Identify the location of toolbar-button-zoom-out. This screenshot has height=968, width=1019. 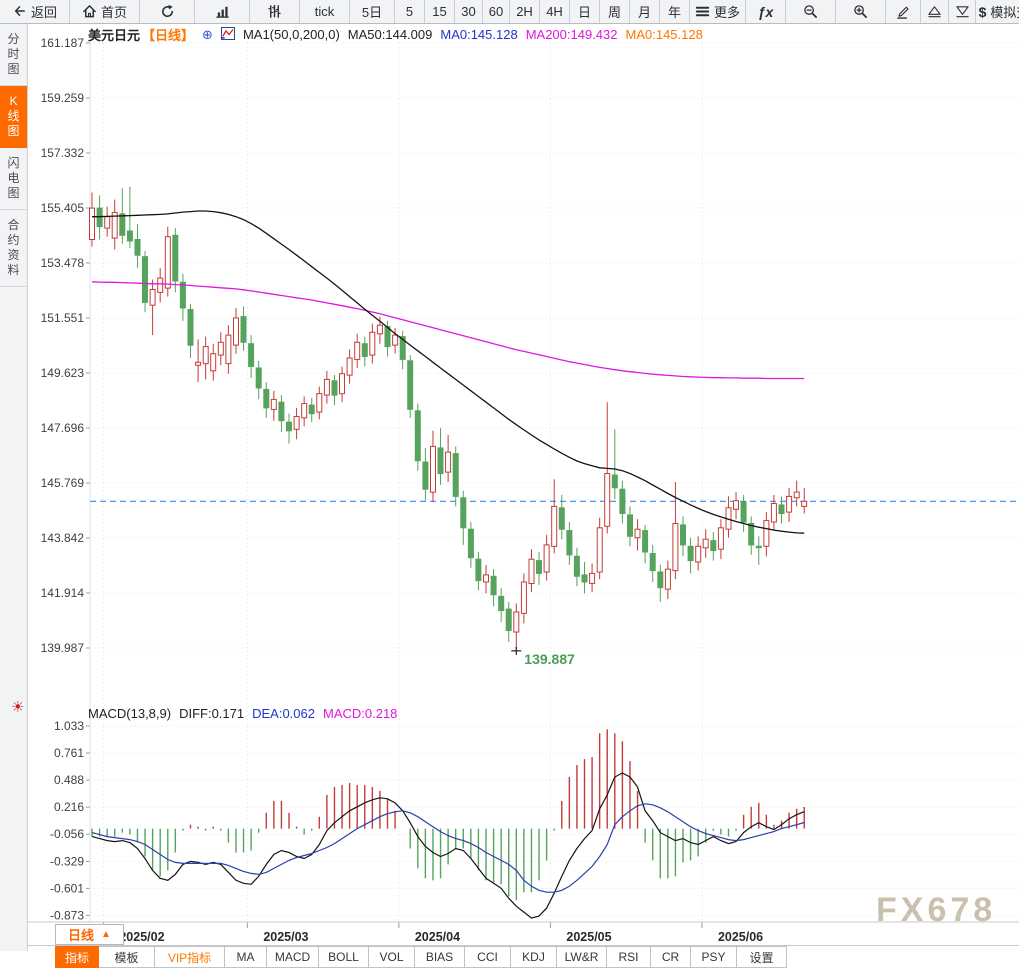
(811, 11).